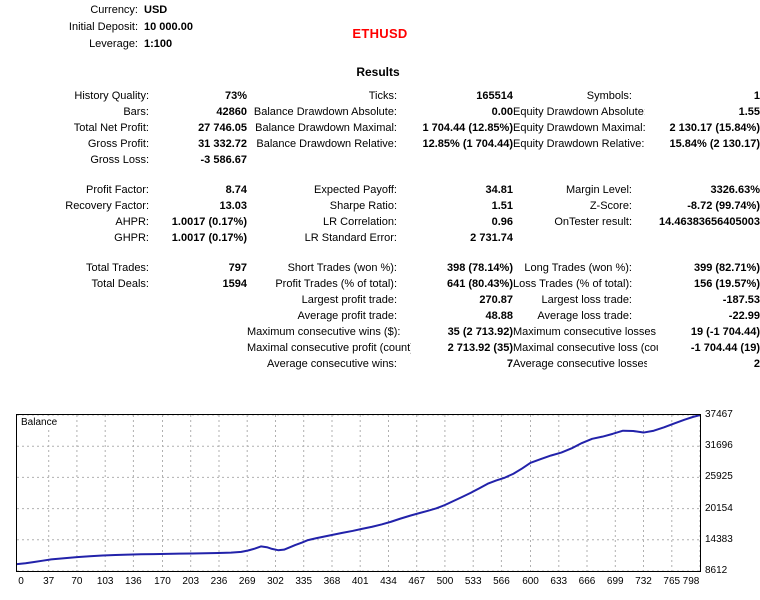 This screenshot has height=600, width=760. I want to click on statistic-label: Balance Drawdown Maximal:, so click(326, 128).